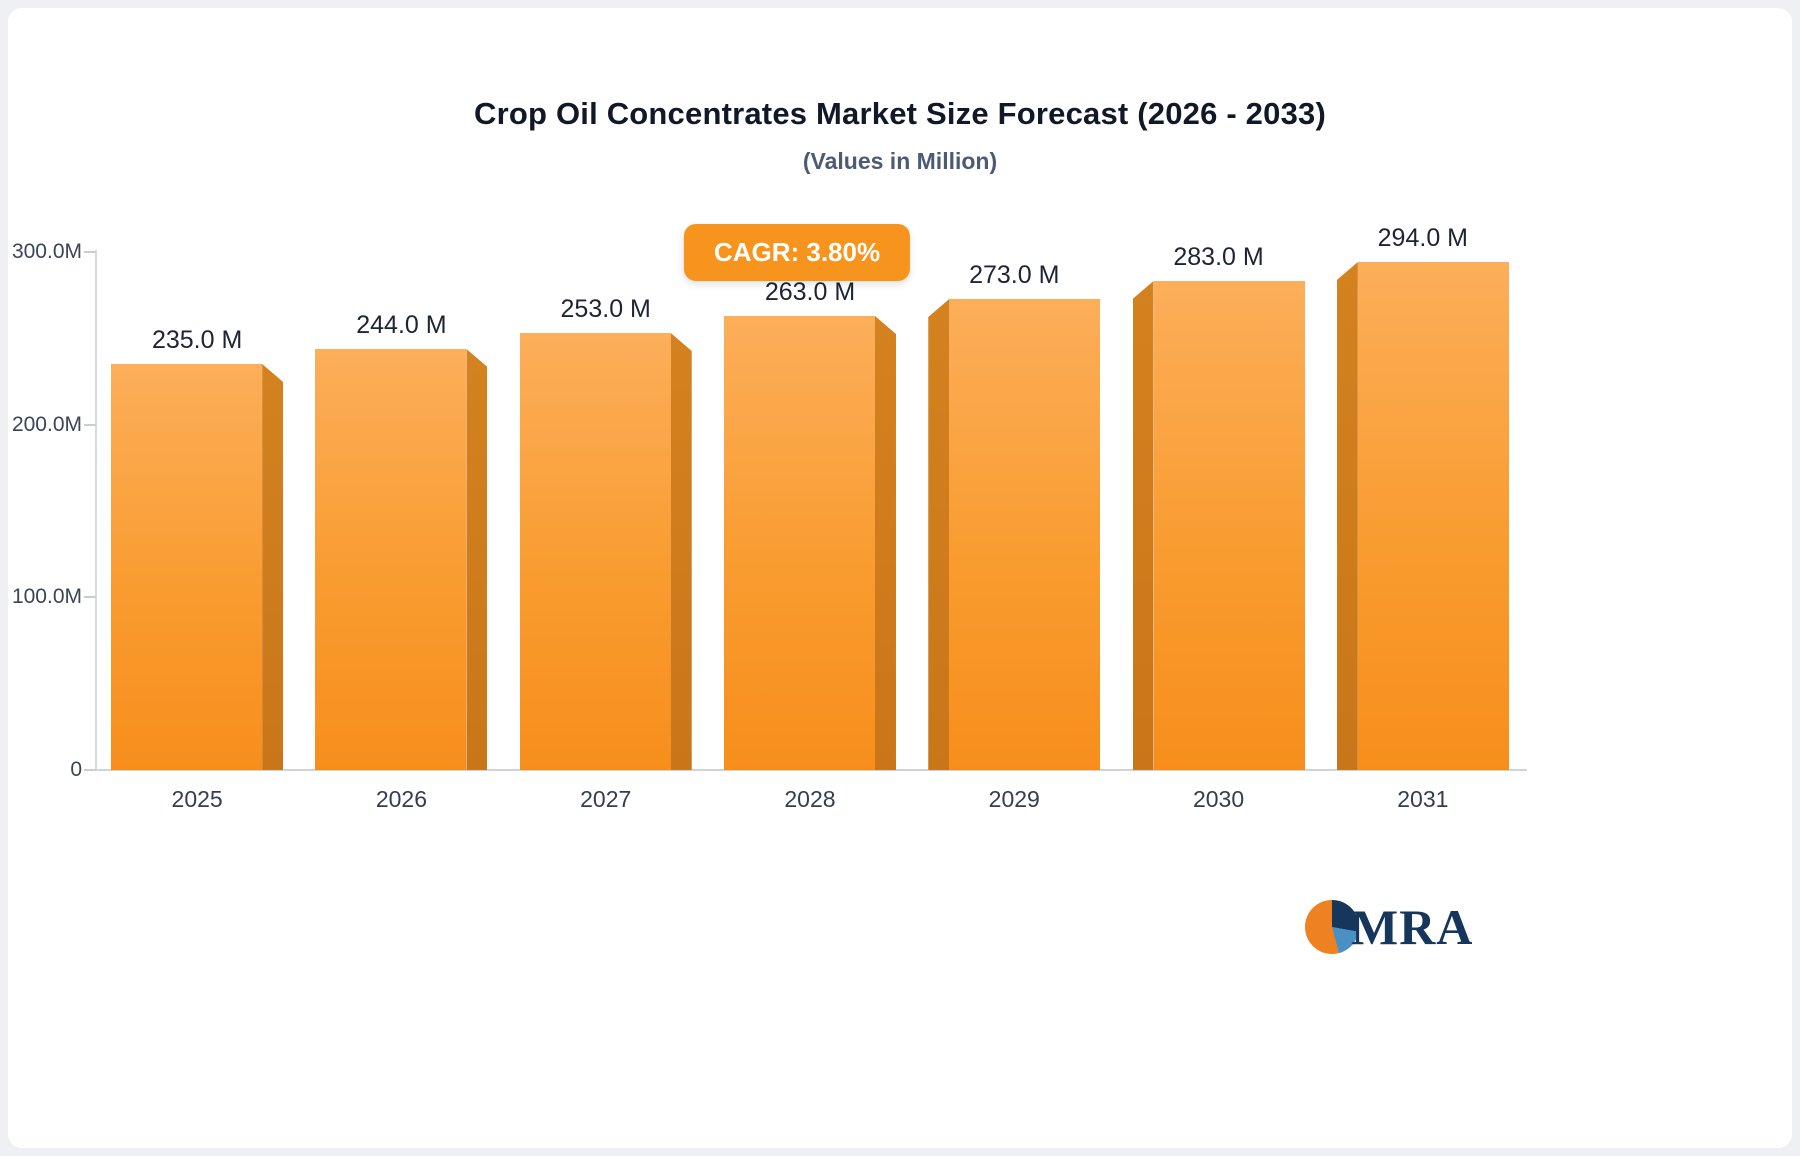 This screenshot has height=1156, width=1800. What do you see at coordinates (46, 424) in the screenshot?
I see `y-axis-label: 200.0M` at bounding box center [46, 424].